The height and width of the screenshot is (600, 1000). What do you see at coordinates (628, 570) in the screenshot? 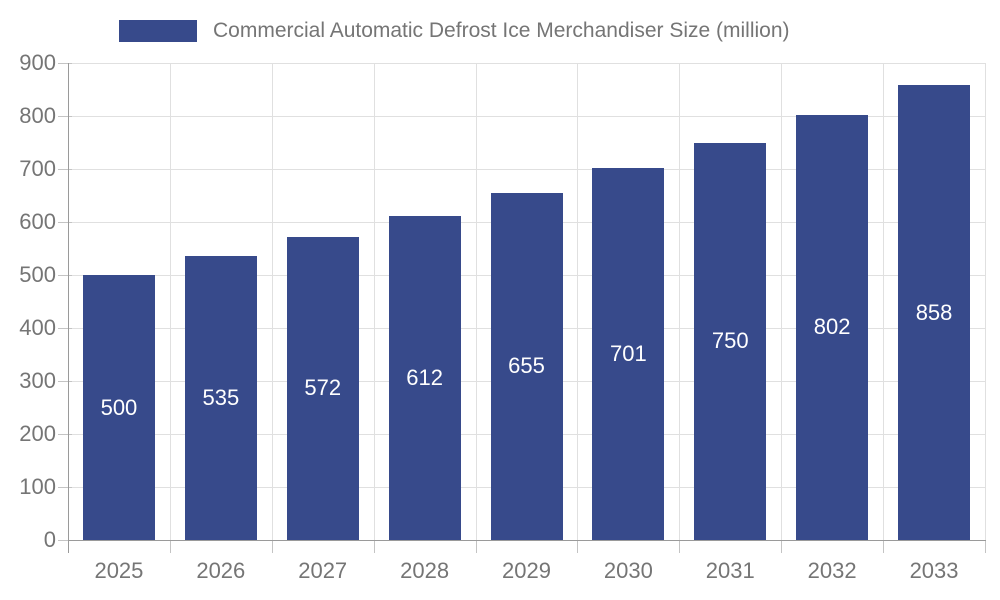
I see `x-axis-label: 2030` at bounding box center [628, 570].